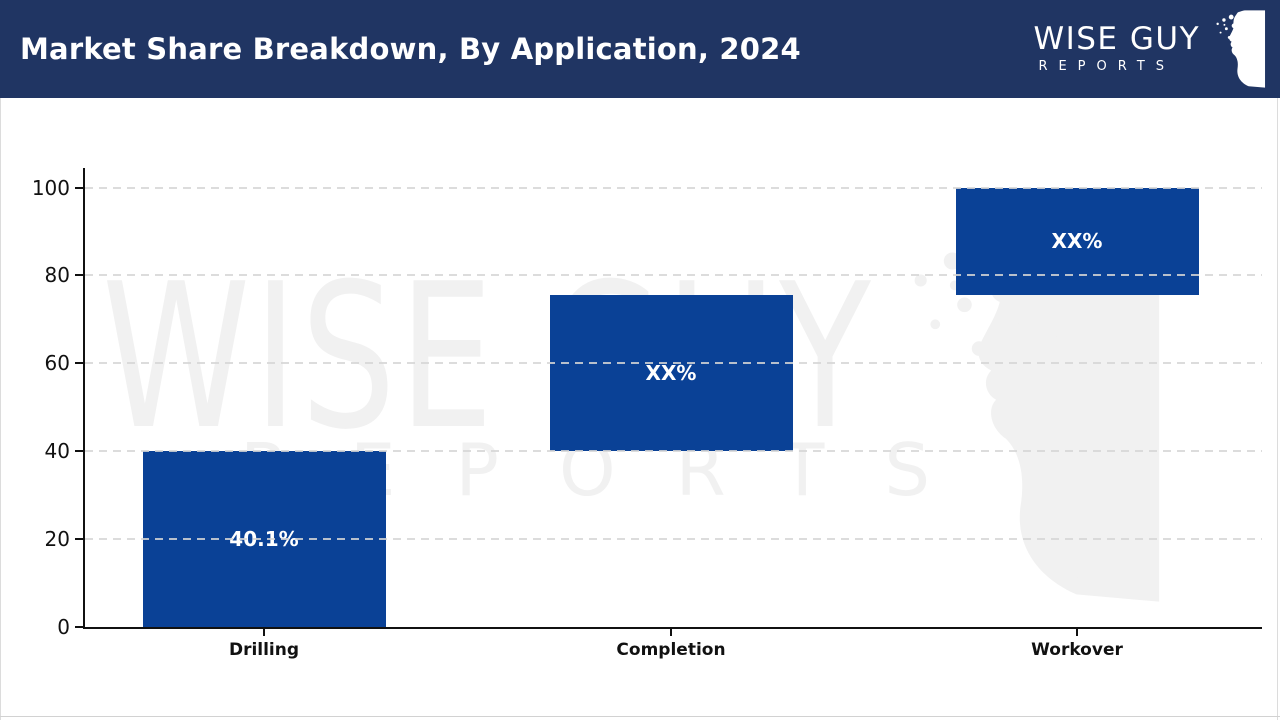  I want to click on brand-logo: WISE GUY REPORTS, so click(1149, 49).